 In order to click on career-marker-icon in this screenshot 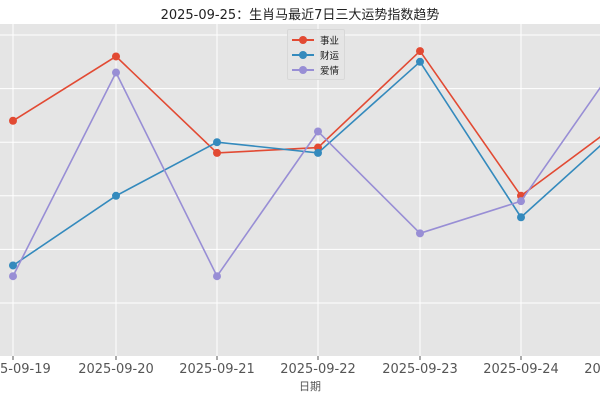, I will do `click(303, 40)`.